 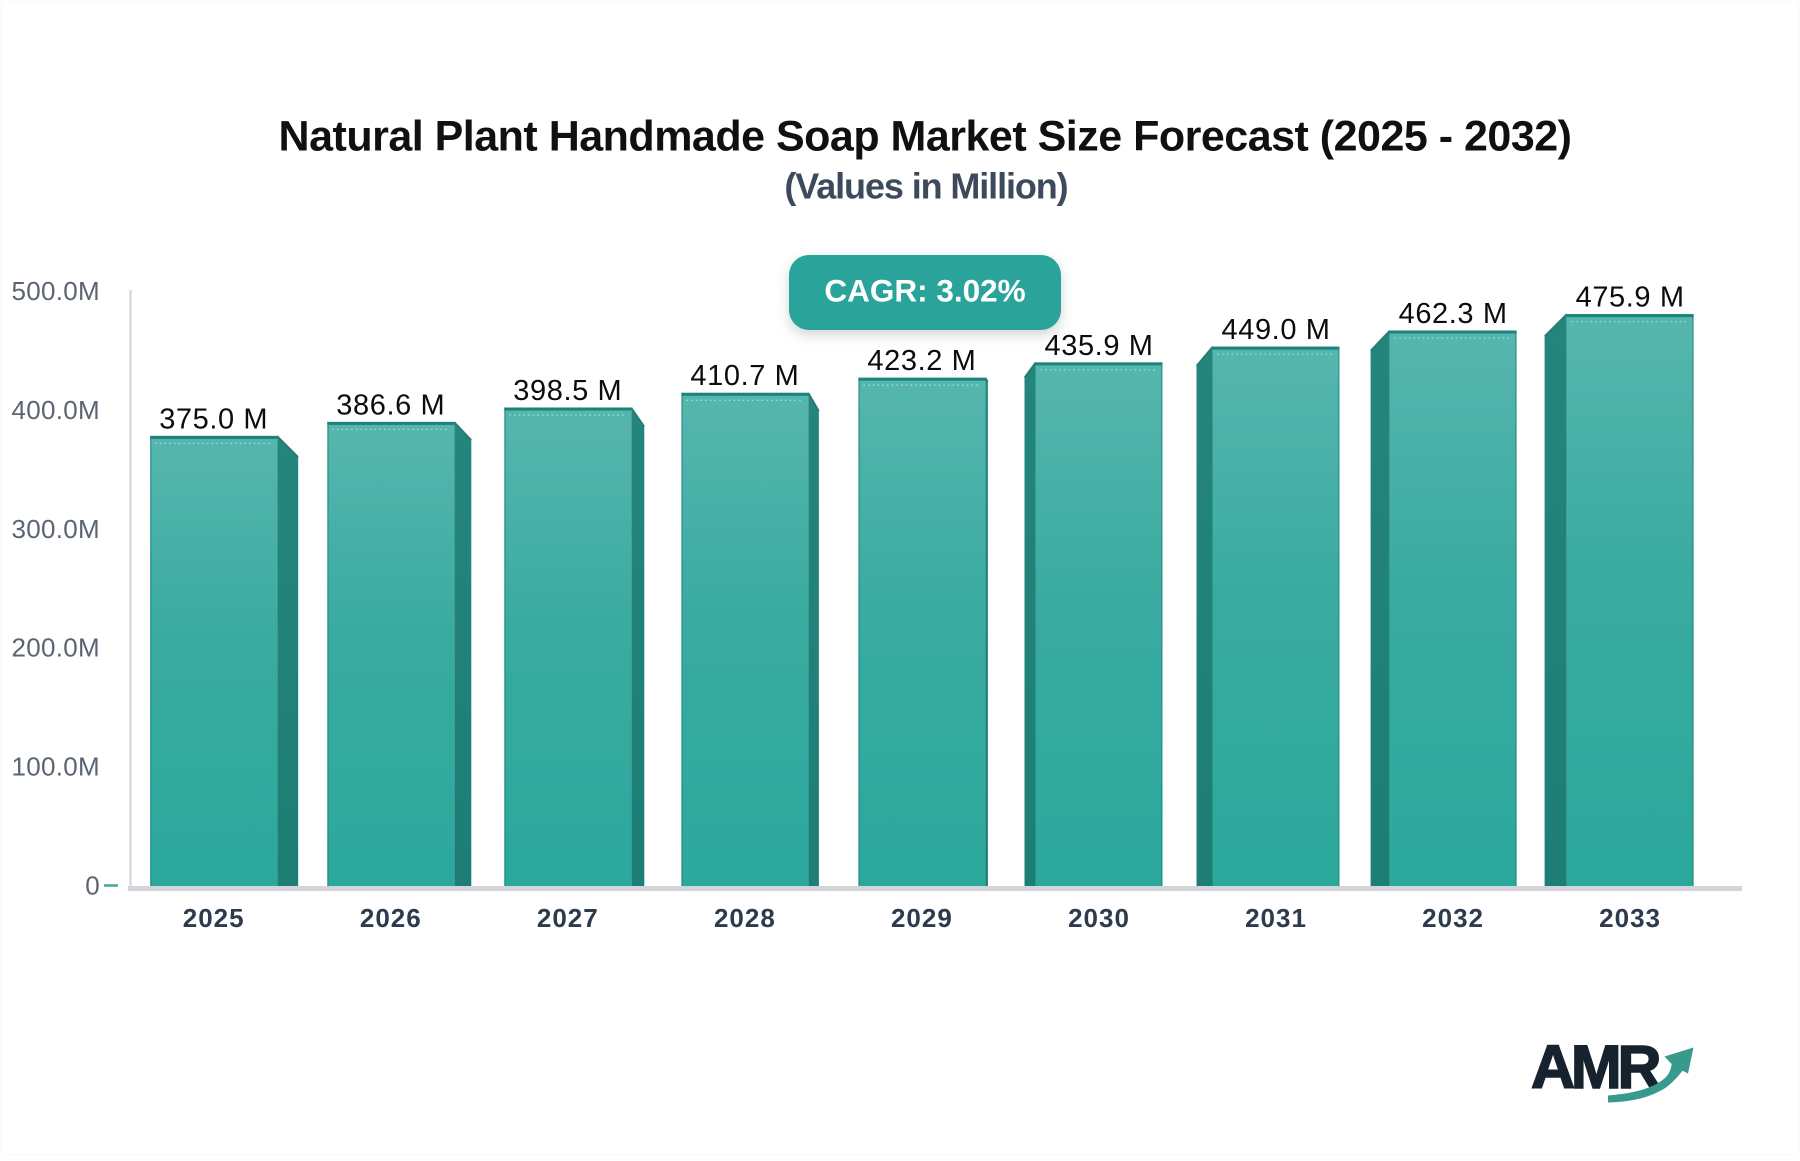 What do you see at coordinates (213, 419) in the screenshot?
I see `svg-text: 375.0 M` at bounding box center [213, 419].